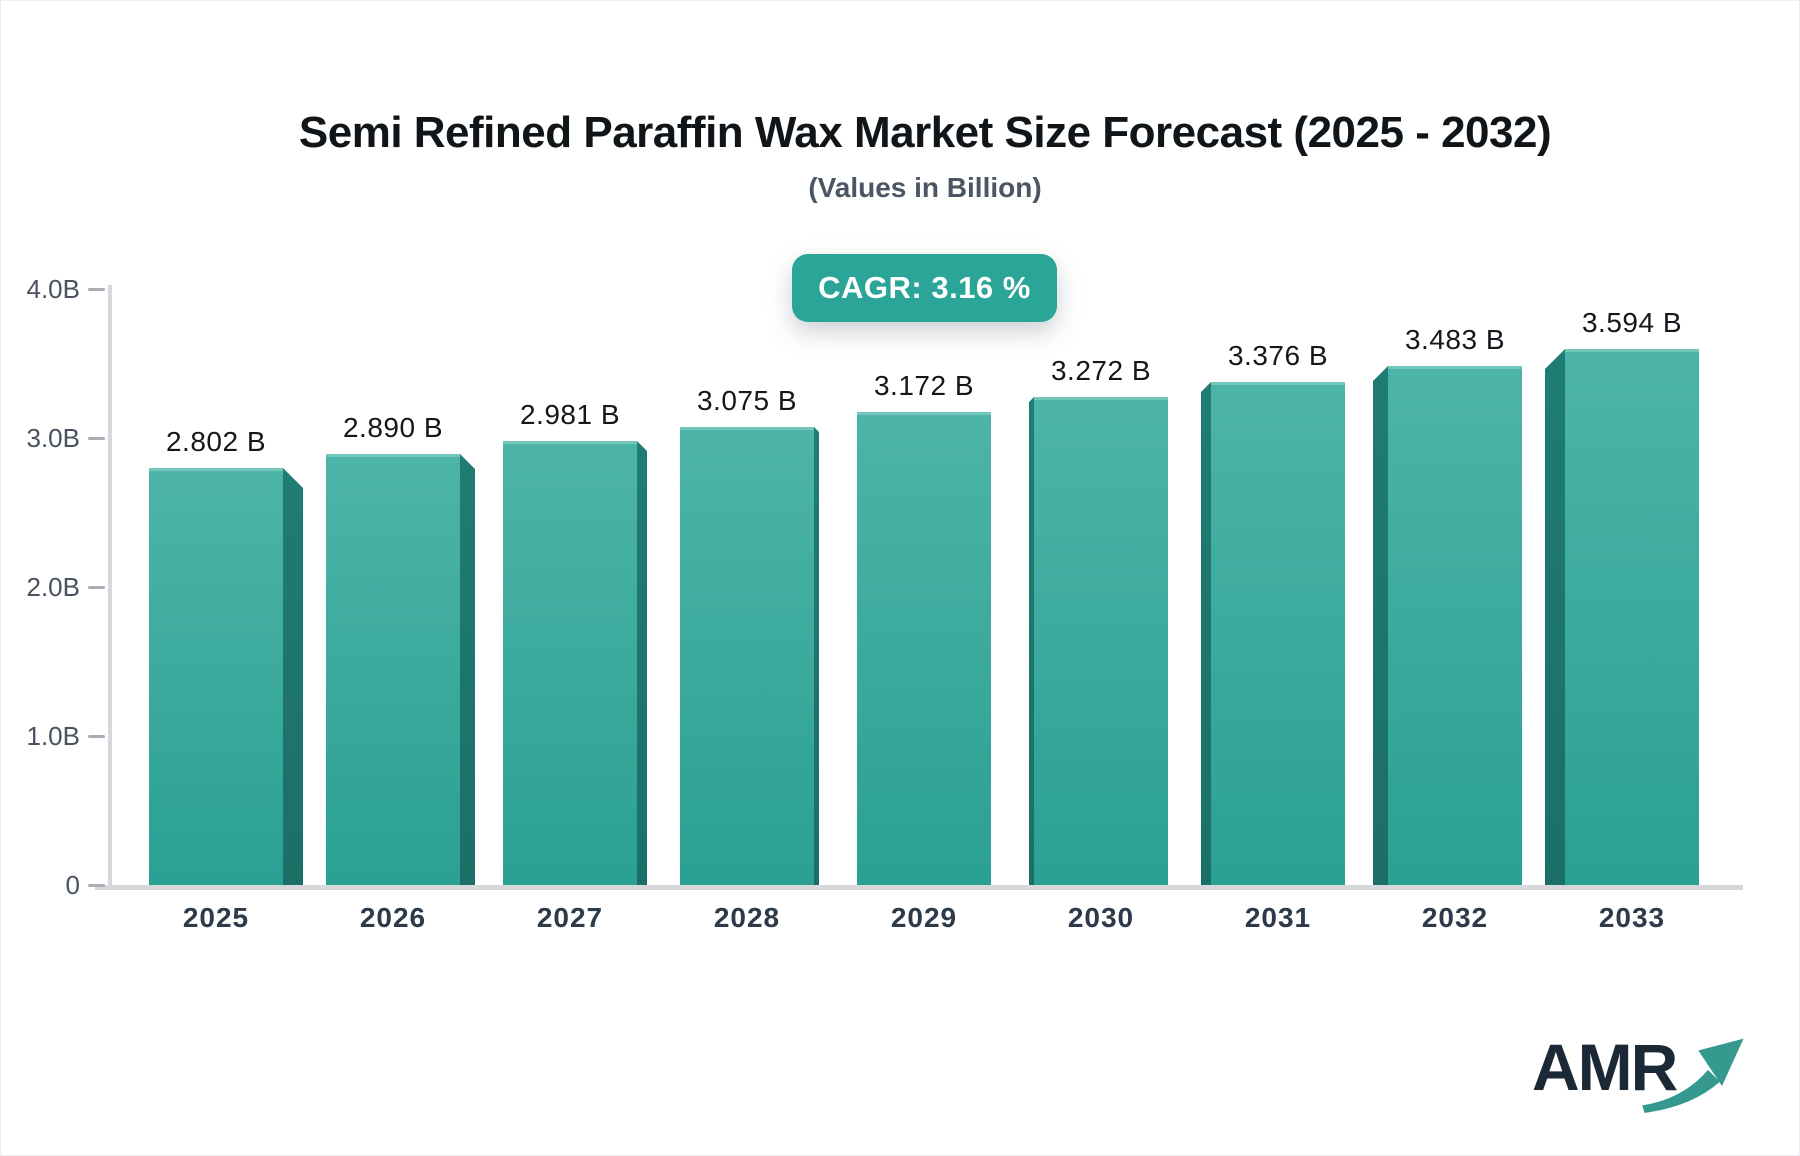 The width and height of the screenshot is (1800, 1156). What do you see at coordinates (1605, 1067) in the screenshot?
I see `amr-logo-text: AMR` at bounding box center [1605, 1067].